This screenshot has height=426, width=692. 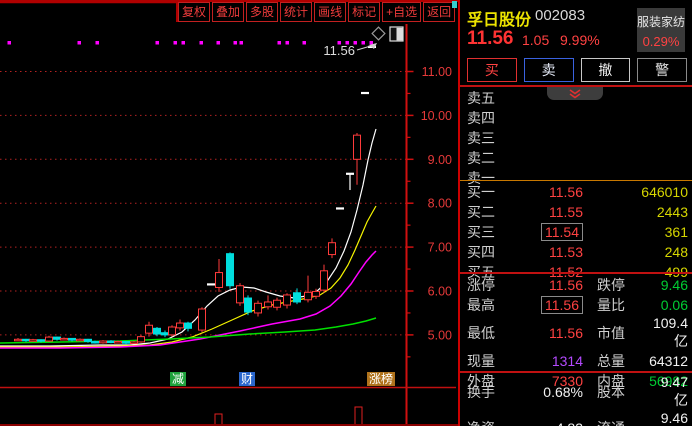 What do you see at coordinates (436, 116) in the screenshot?
I see `axis-label: 10.00` at bounding box center [436, 116].